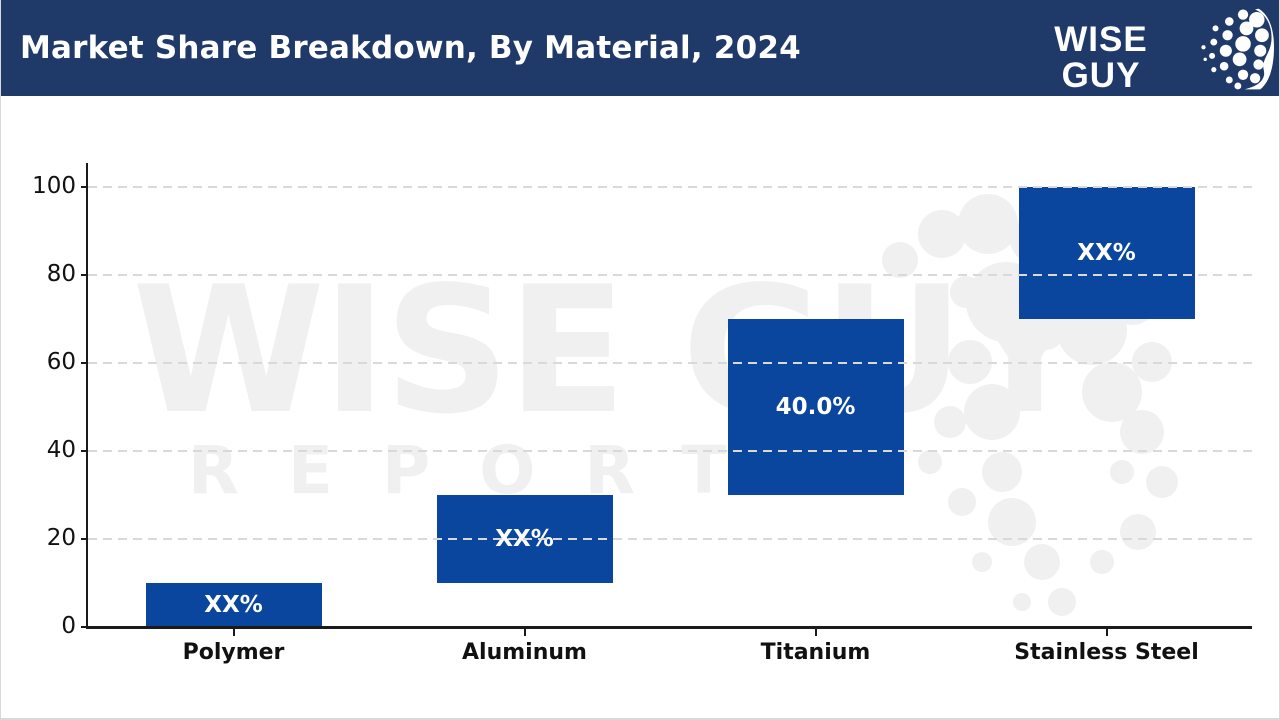  What do you see at coordinates (670, 275) in the screenshot?
I see `gridline-y80` at bounding box center [670, 275].